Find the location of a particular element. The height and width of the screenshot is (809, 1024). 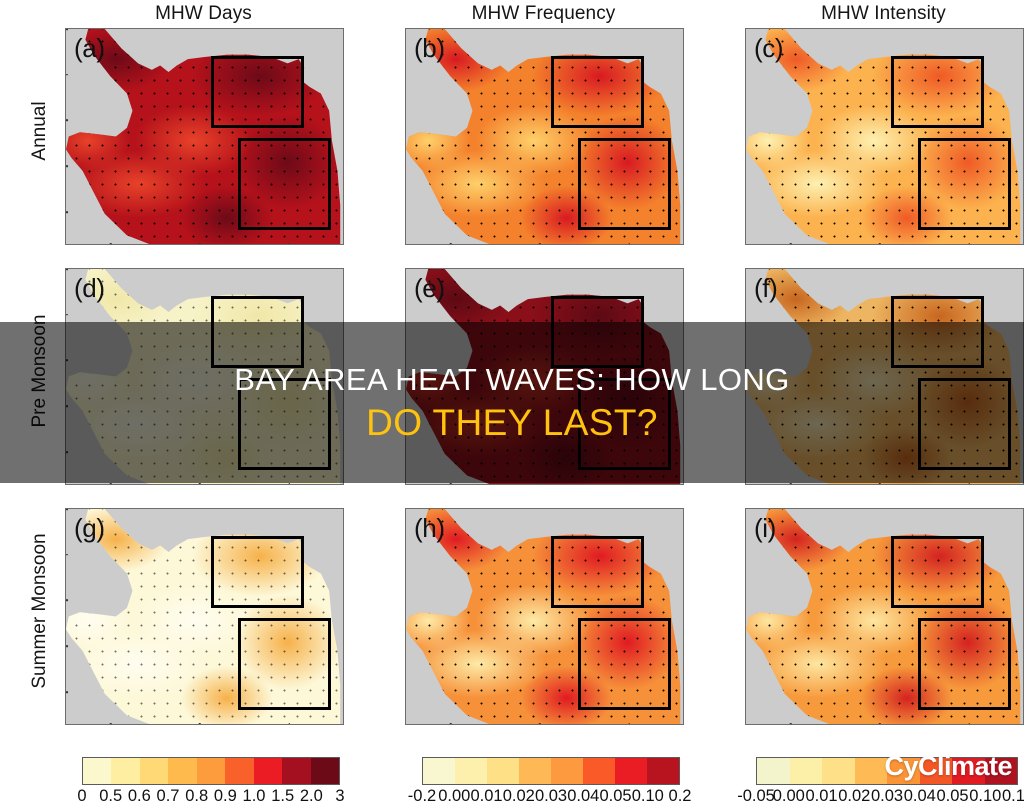

panel-tag-g: (g) is located at coordinates (89, 528).